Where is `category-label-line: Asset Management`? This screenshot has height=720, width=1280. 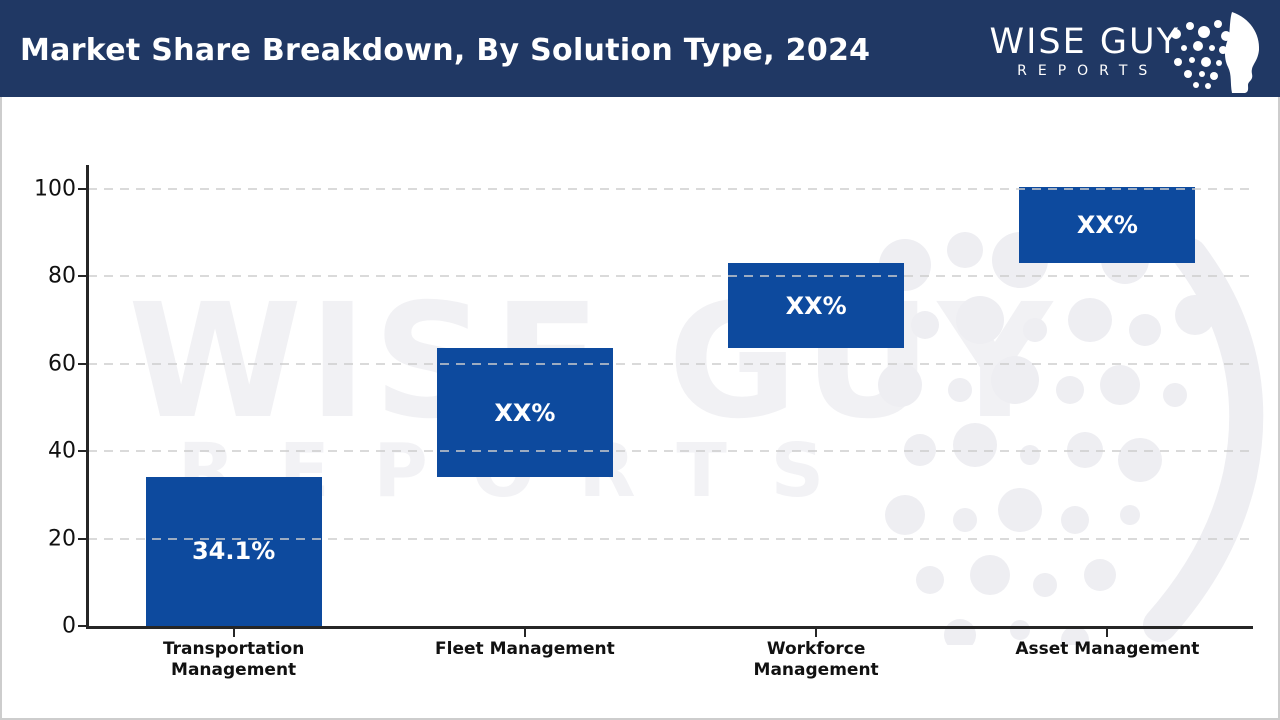 category-label-line: Asset Management is located at coordinates (1107, 649).